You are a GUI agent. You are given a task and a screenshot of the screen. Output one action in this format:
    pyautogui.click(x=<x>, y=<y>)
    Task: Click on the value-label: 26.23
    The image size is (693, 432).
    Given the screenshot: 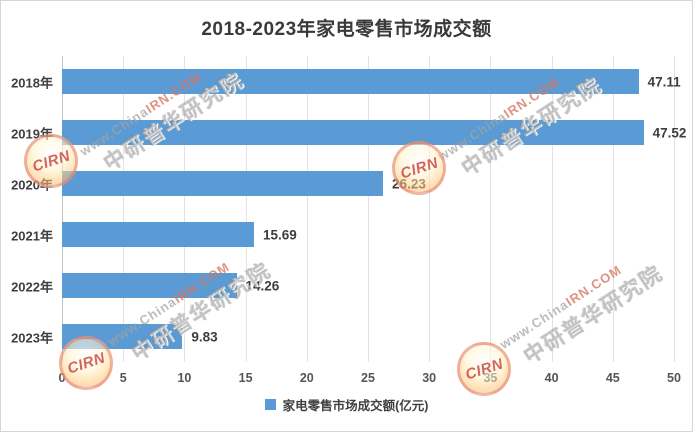 What is the action you would take?
    pyautogui.click(x=409, y=183)
    